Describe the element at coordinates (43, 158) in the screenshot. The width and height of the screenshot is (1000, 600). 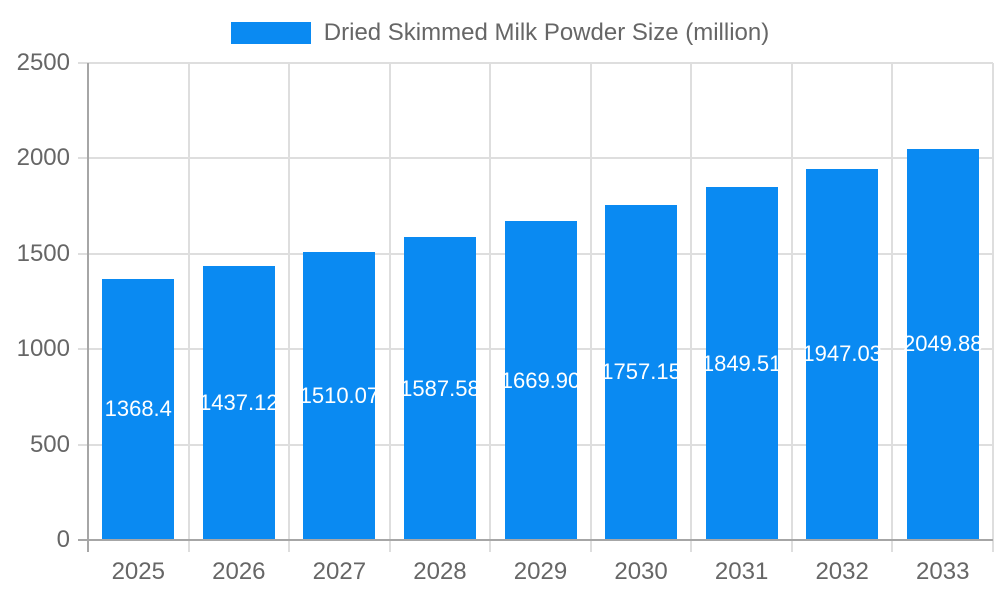
I see `y-tick-label: 2000` at that location.